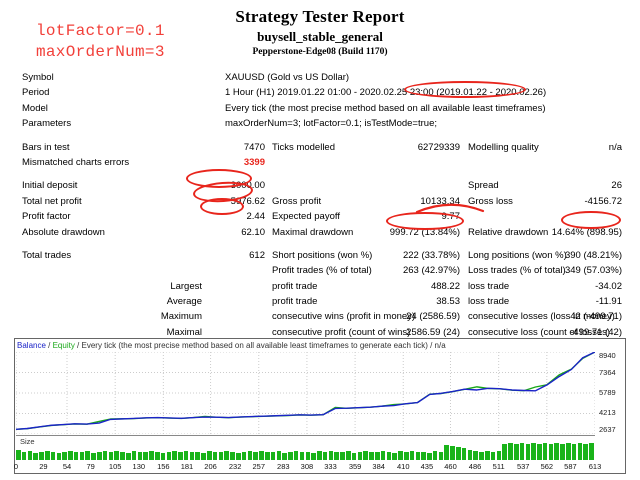 Image resolution: width=640 pixels, height=480 pixels. What do you see at coordinates (355, 466) in the screenshot?
I see `x-axis-tick: 359` at bounding box center [355, 466].